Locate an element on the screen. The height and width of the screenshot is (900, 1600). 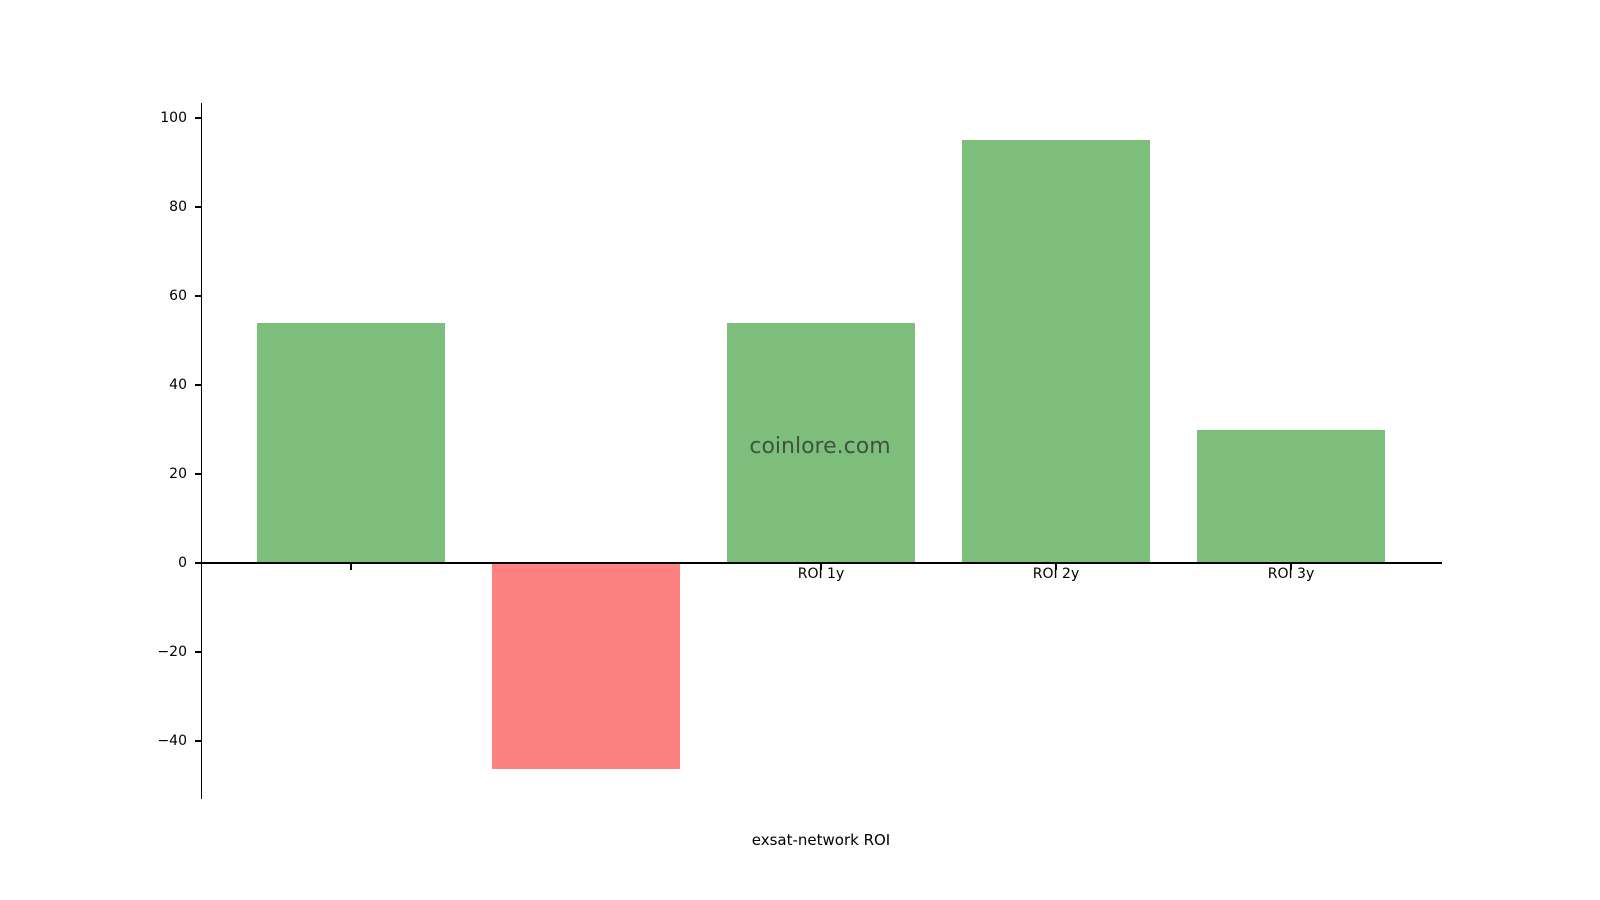
y-tick-label: 60 is located at coordinates (178, 296).